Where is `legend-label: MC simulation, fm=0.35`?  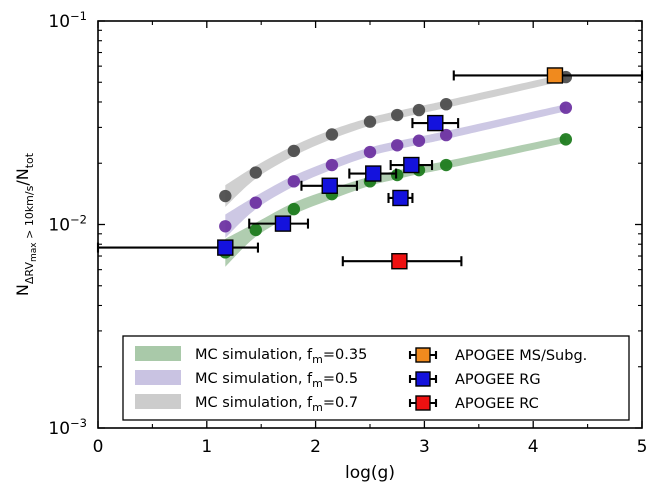 legend-label: MC simulation, fm=0.35 is located at coordinates (281, 356).